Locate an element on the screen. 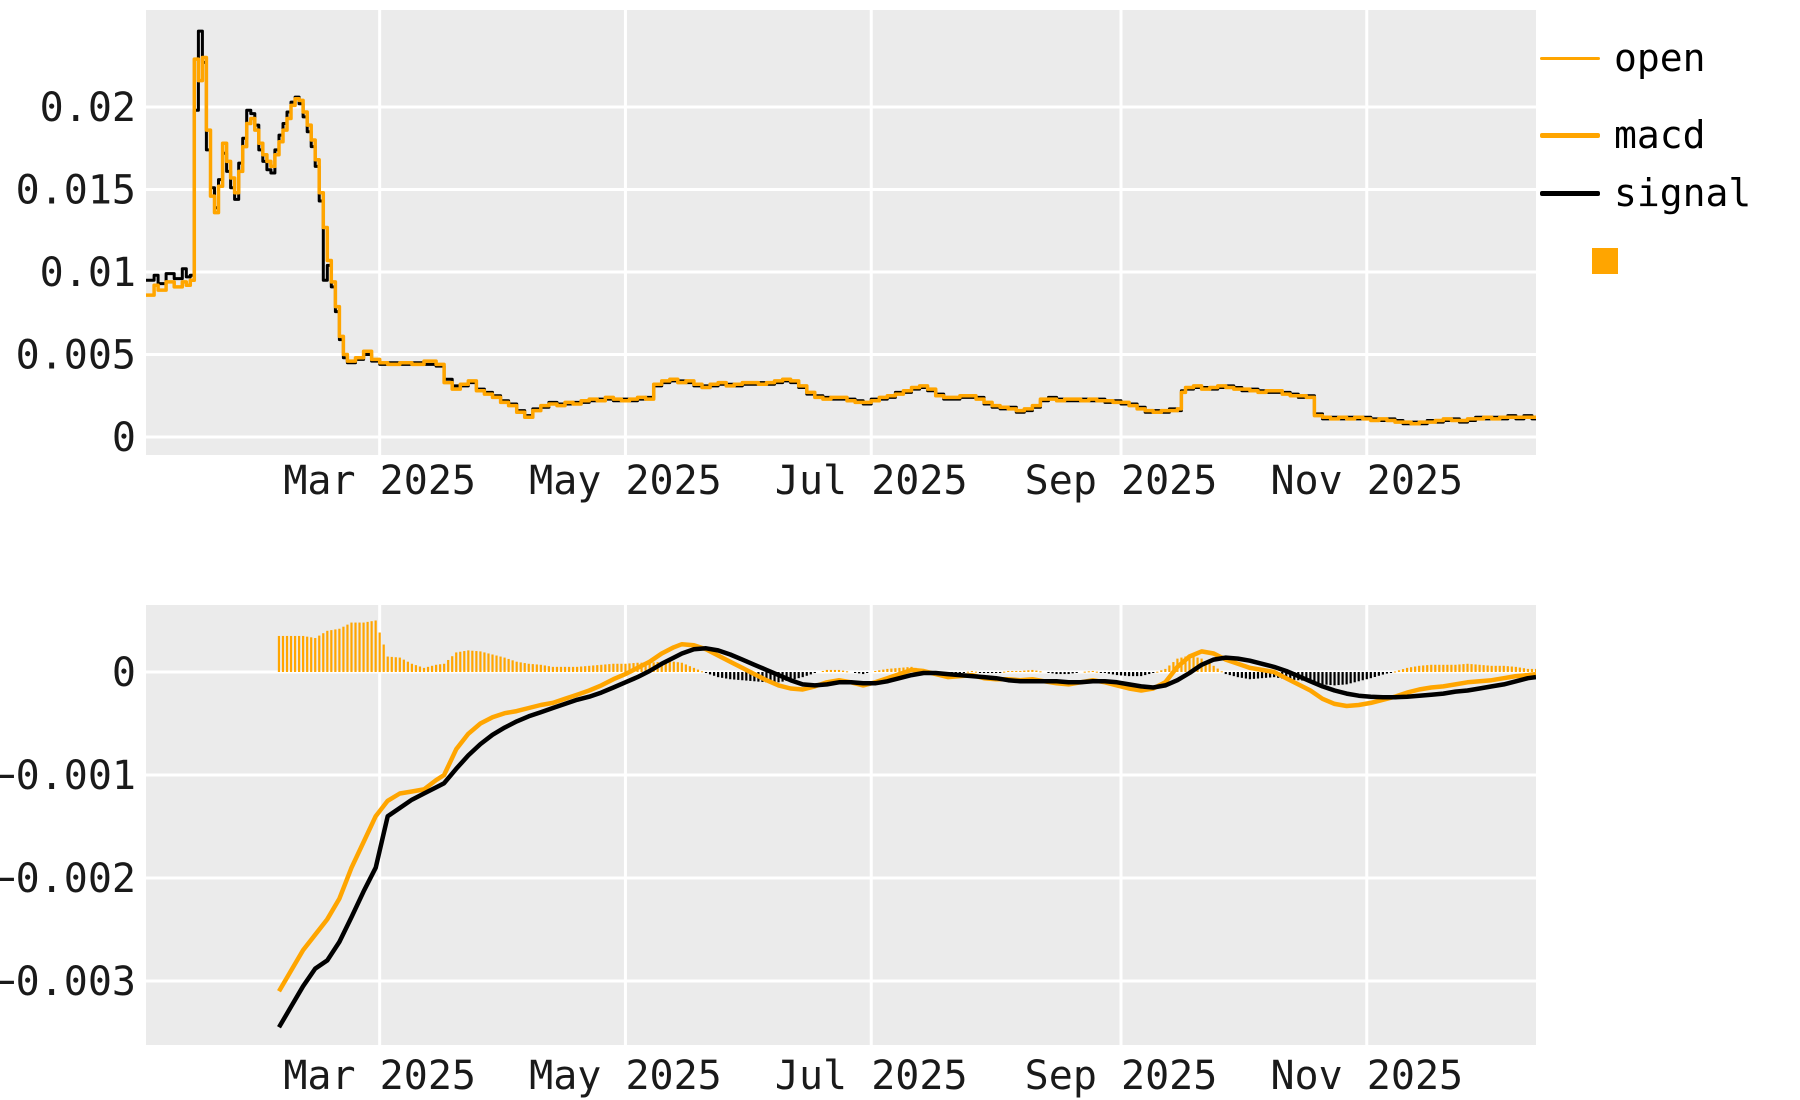 The height and width of the screenshot is (1100, 1800). legend-item-signal: signal is located at coordinates (1645, 193).